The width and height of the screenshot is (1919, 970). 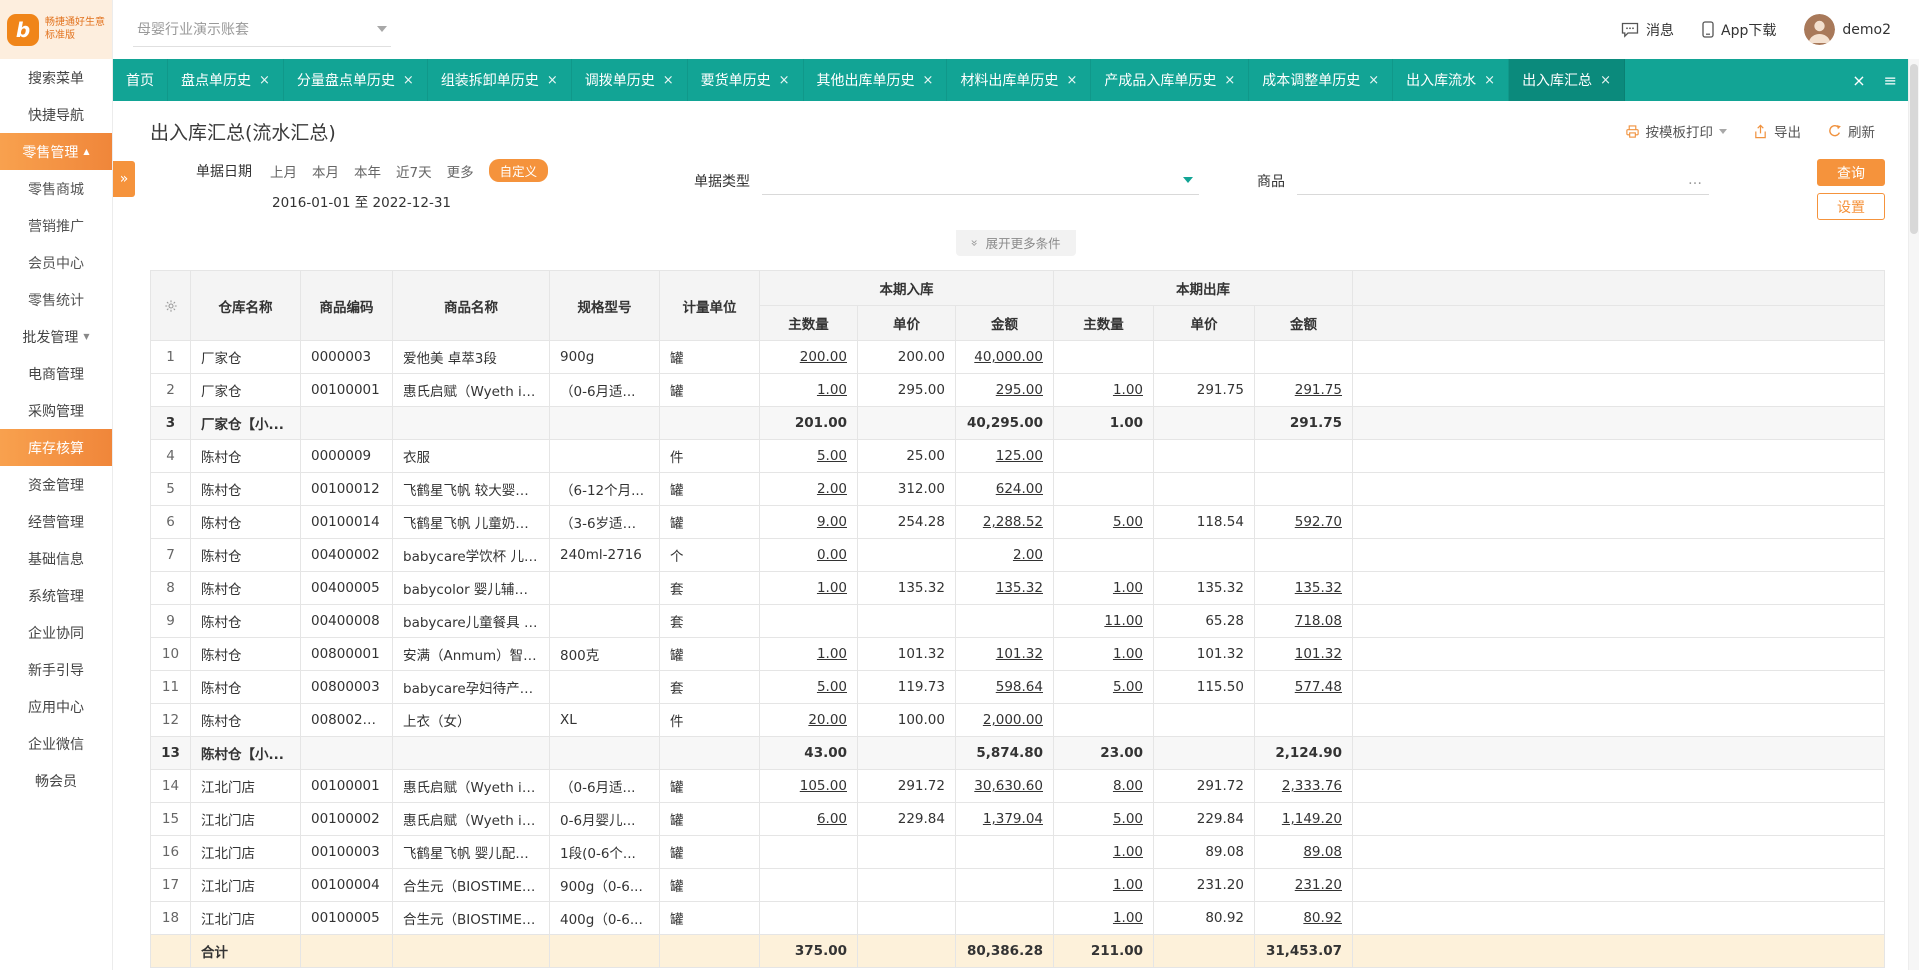 What do you see at coordinates (946, 182) in the screenshot?
I see `doc-type-field: 单据类型` at bounding box center [946, 182].